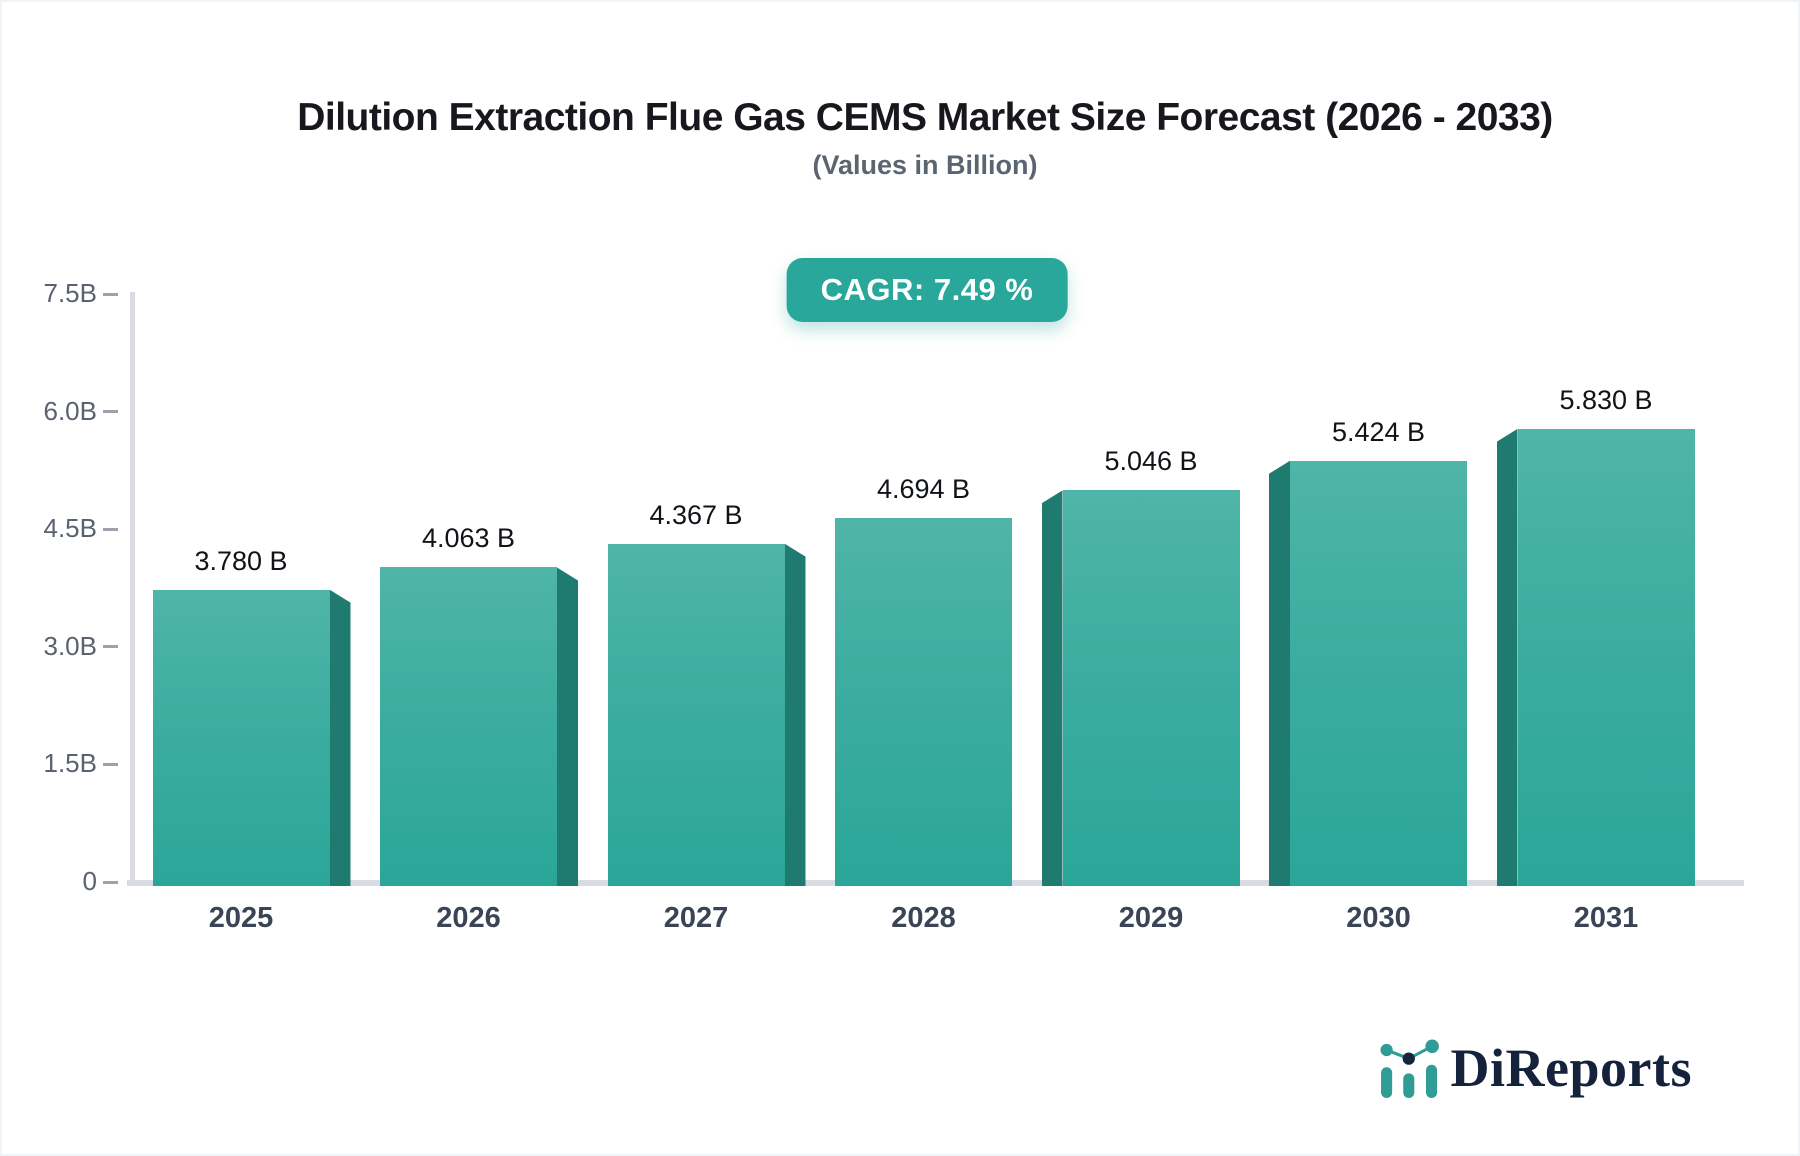  What do you see at coordinates (70, 410) in the screenshot?
I see `y-tick-label: 6.0B` at bounding box center [70, 410].